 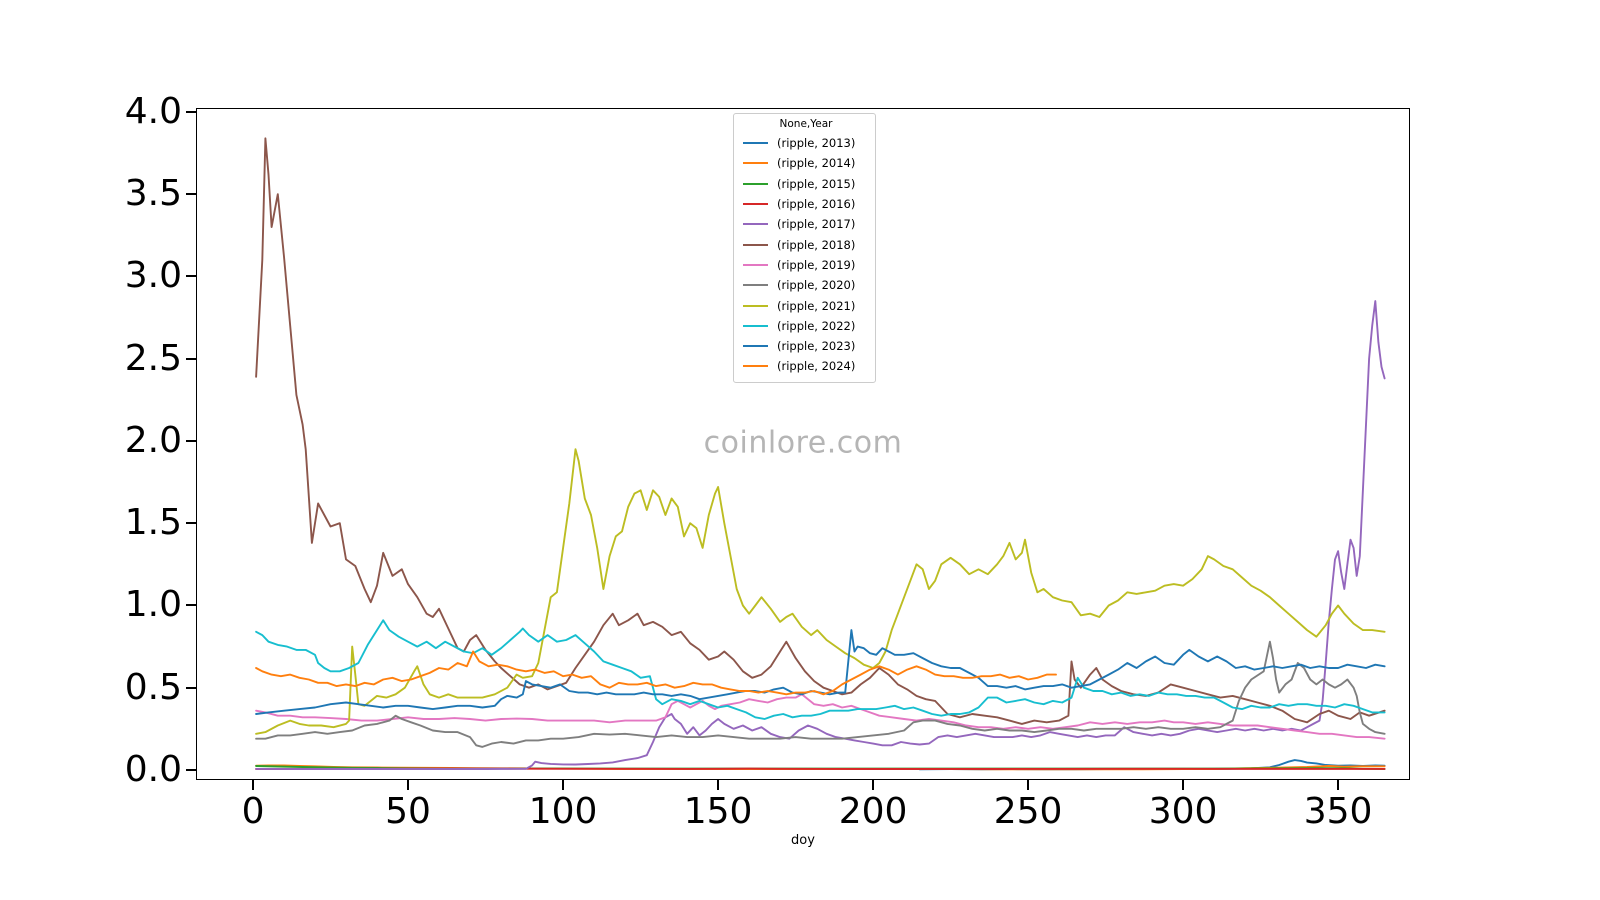 What do you see at coordinates (803, 840) in the screenshot?
I see `x-axis-label: doy` at bounding box center [803, 840].